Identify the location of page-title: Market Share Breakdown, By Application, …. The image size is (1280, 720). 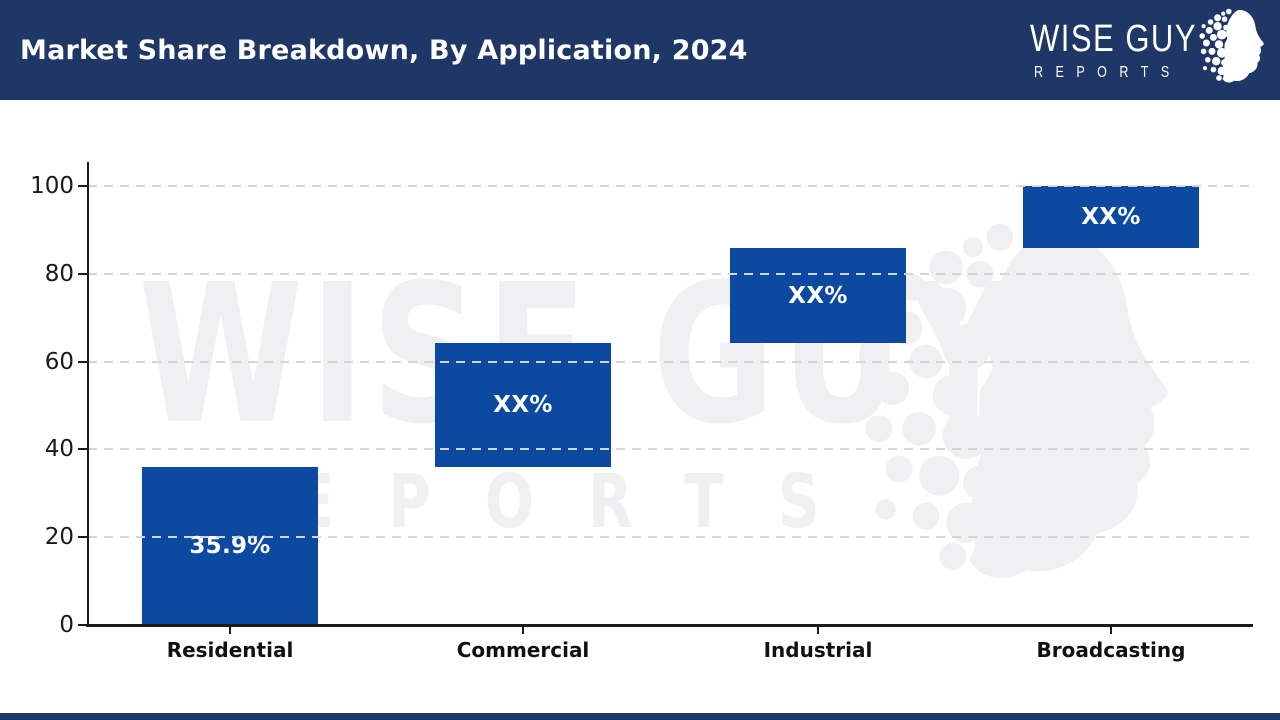
(384, 50).